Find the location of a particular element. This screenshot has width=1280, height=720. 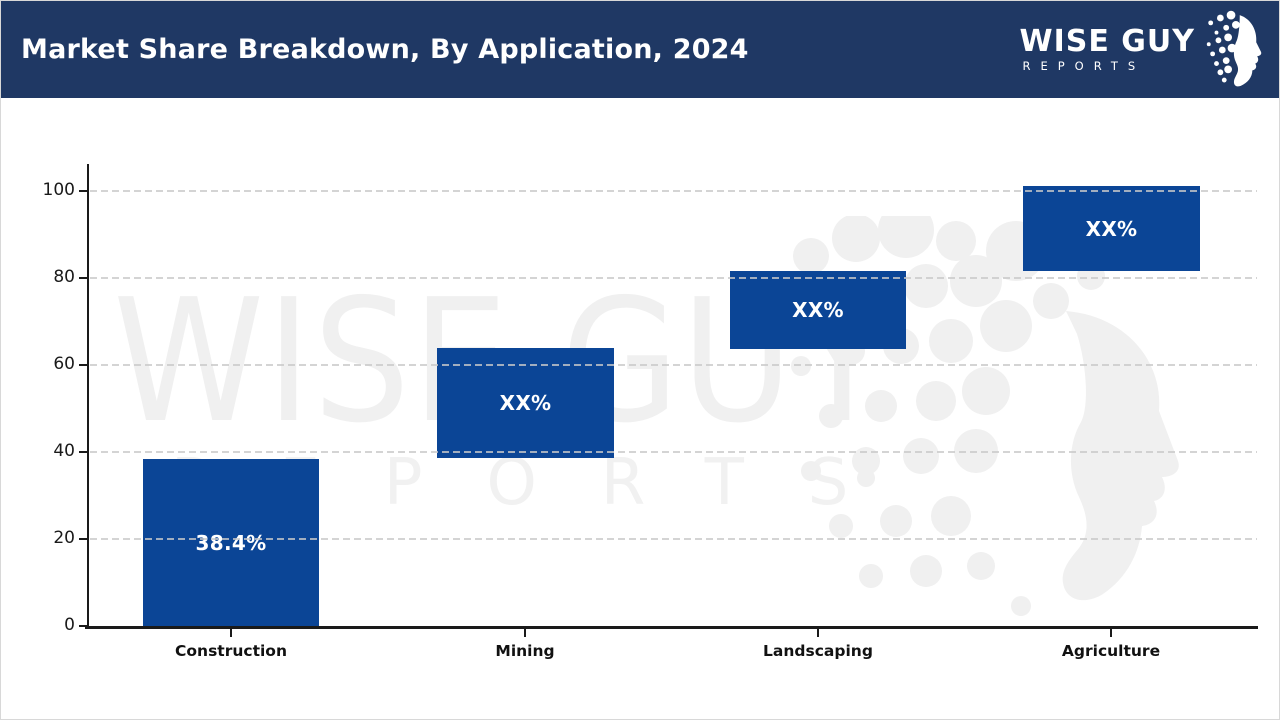

bar-landscaping: XX% is located at coordinates (818, 310).